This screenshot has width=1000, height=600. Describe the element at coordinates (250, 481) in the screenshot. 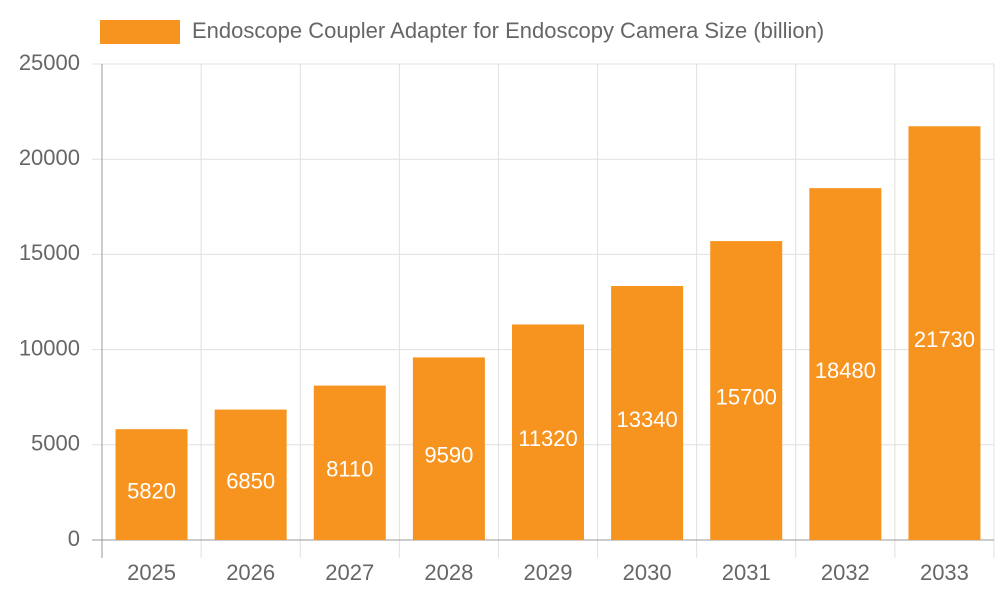

I see `value-label: 6850` at that location.